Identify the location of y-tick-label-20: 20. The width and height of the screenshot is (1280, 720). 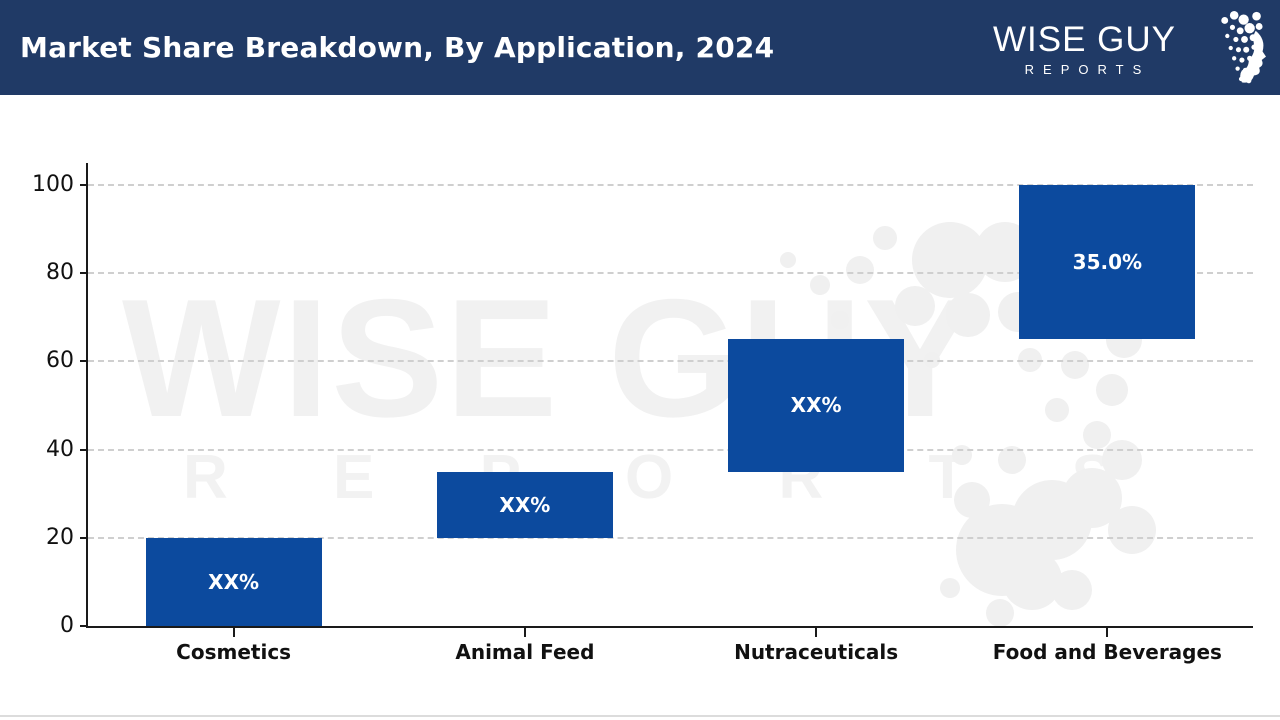
(60, 537).